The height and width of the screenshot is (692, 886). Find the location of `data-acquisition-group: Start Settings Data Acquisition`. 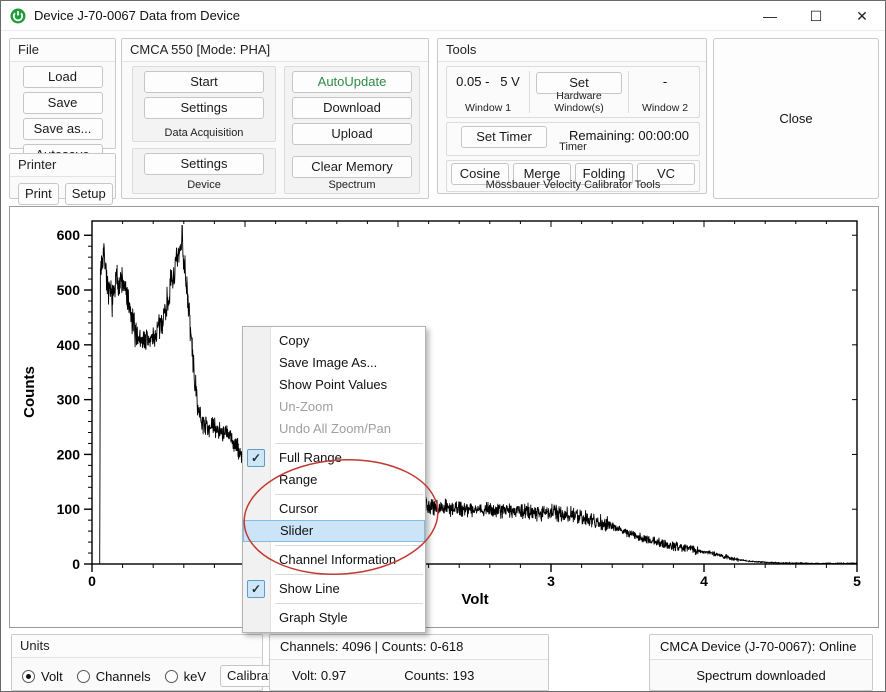

data-acquisition-group: Start Settings Data Acquisition is located at coordinates (204, 104).